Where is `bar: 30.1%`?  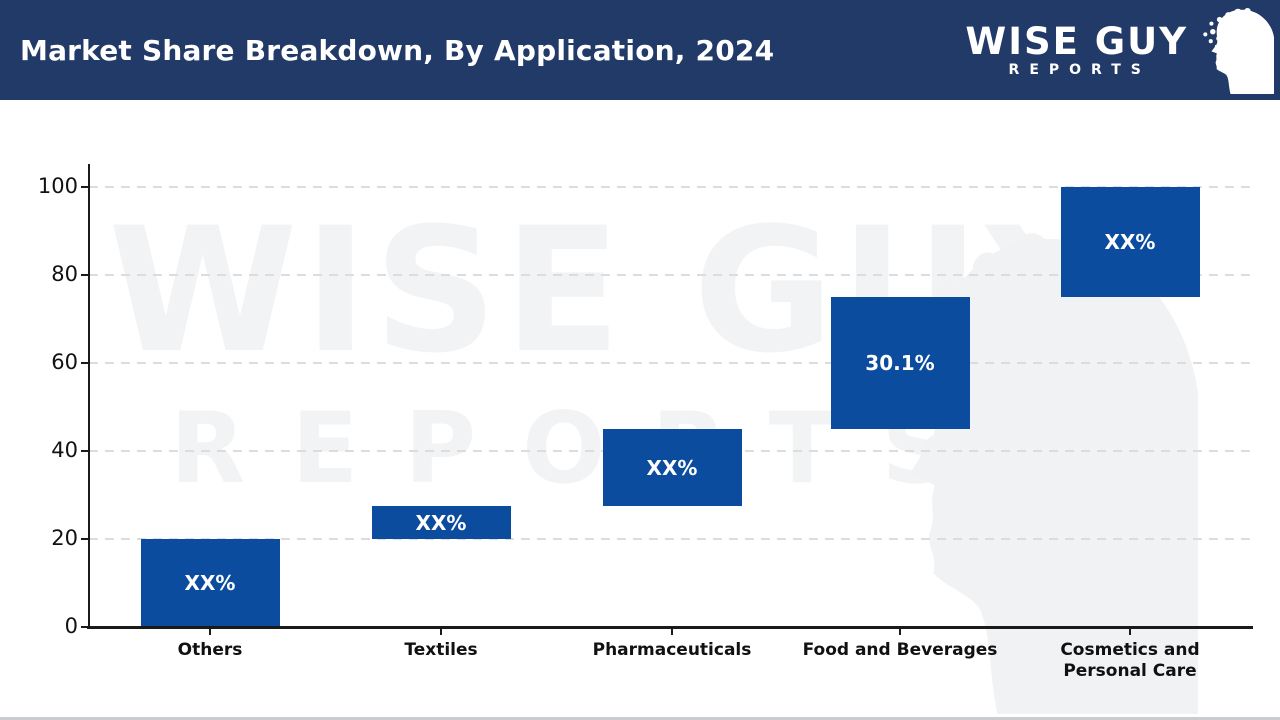 bar: 30.1% is located at coordinates (900, 363).